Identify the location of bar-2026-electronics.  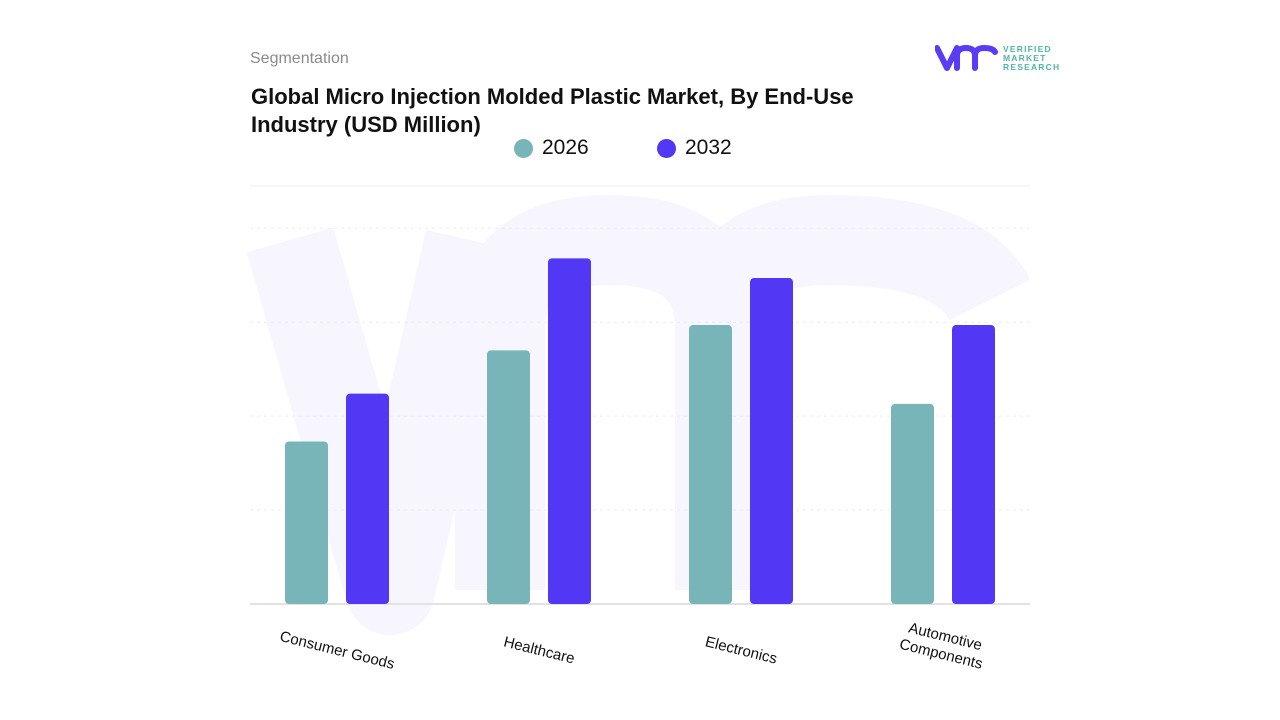
(710, 464).